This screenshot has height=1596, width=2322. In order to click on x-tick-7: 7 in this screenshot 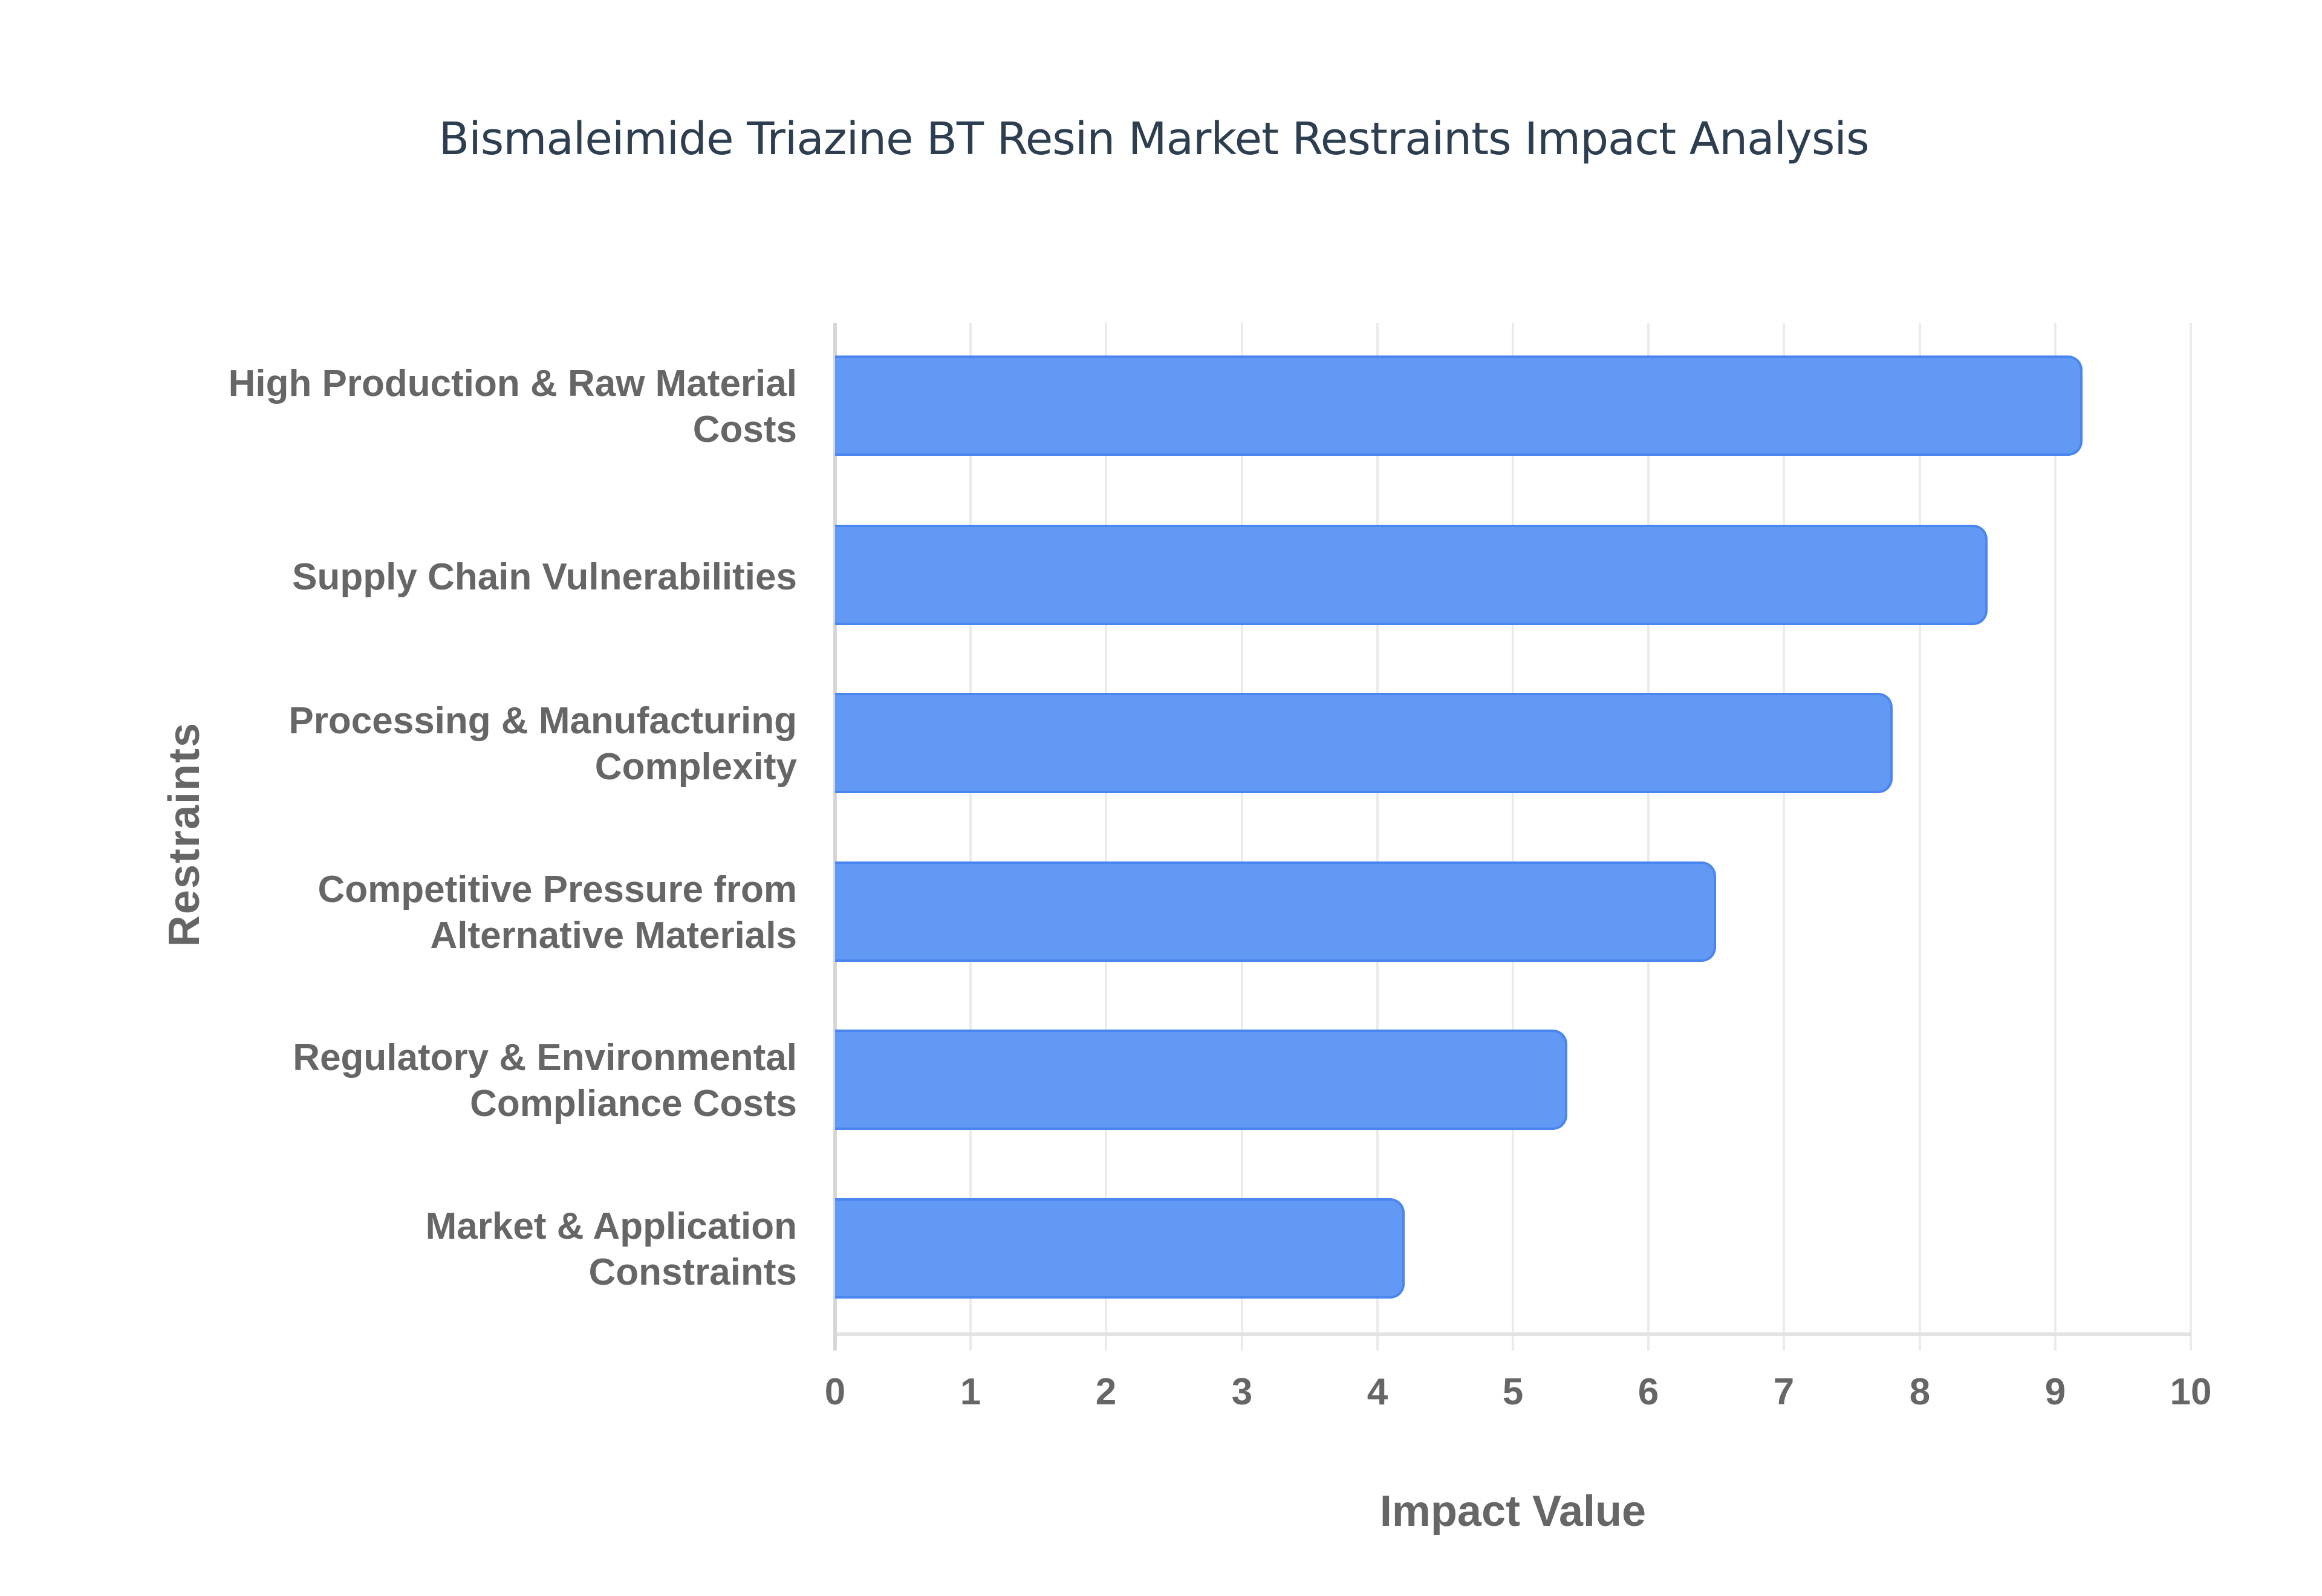, I will do `click(1784, 1392)`.